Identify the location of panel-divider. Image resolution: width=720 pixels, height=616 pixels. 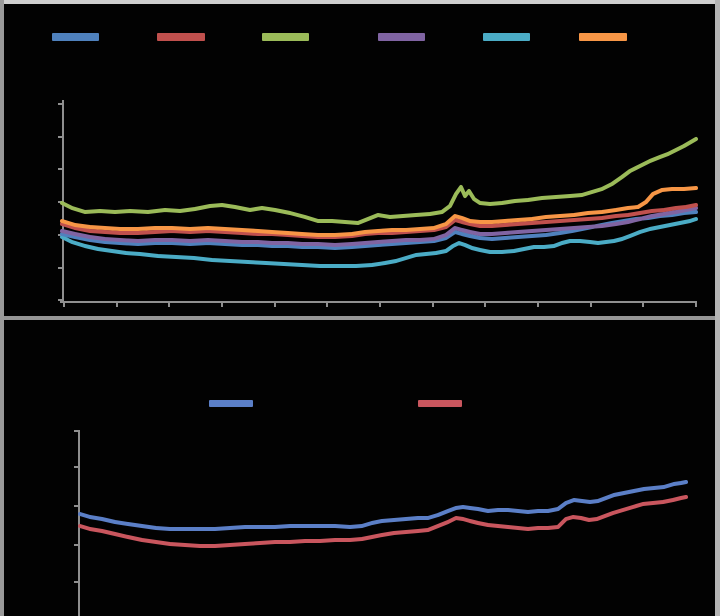
(360, 318).